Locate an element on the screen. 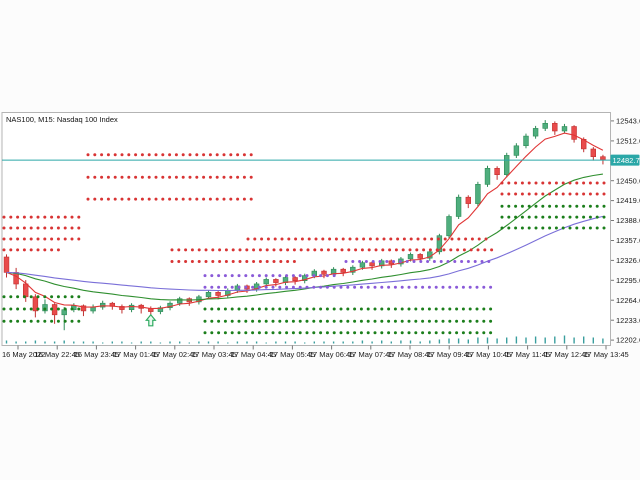  price-axis-label: 12450.65 is located at coordinates (628, 180).